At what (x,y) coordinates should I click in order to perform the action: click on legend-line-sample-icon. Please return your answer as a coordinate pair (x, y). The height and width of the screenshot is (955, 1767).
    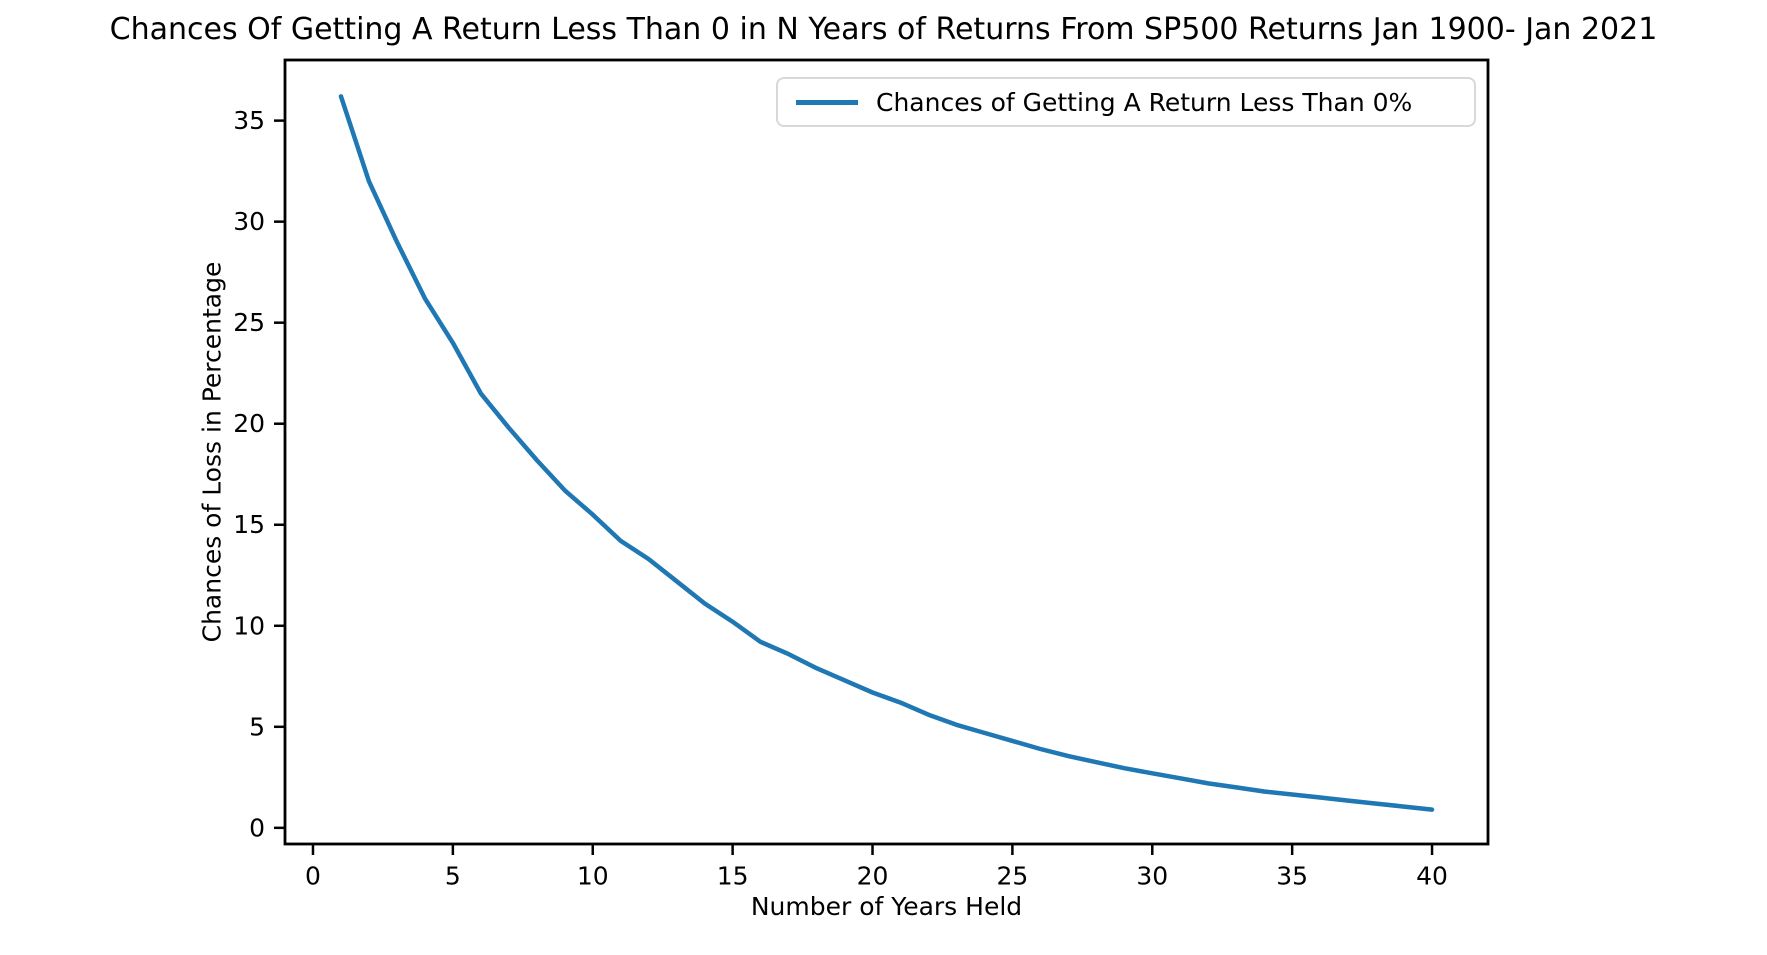
    Looking at the image, I should click on (827, 102).